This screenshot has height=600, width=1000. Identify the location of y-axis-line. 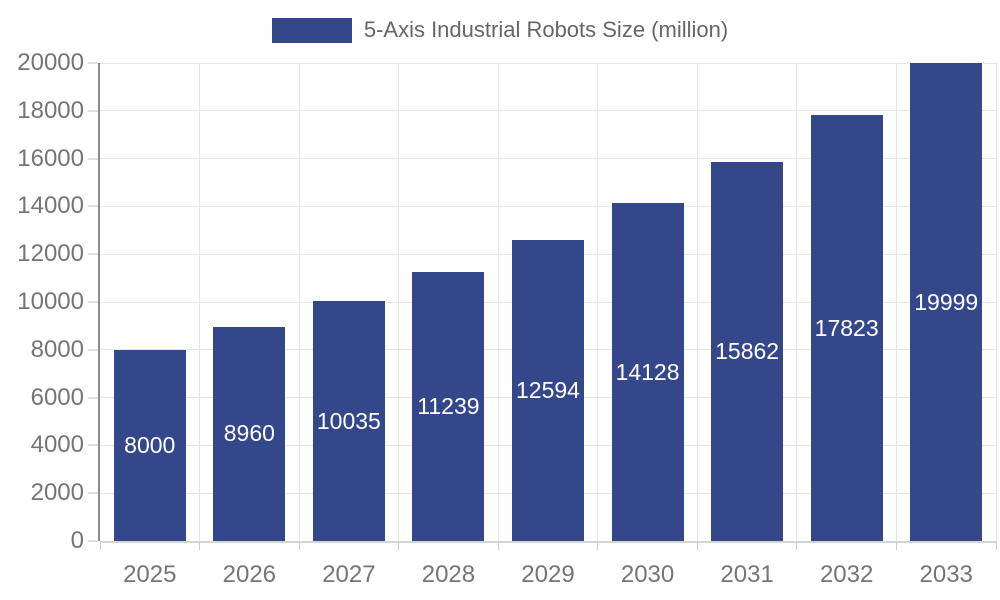
(99, 302).